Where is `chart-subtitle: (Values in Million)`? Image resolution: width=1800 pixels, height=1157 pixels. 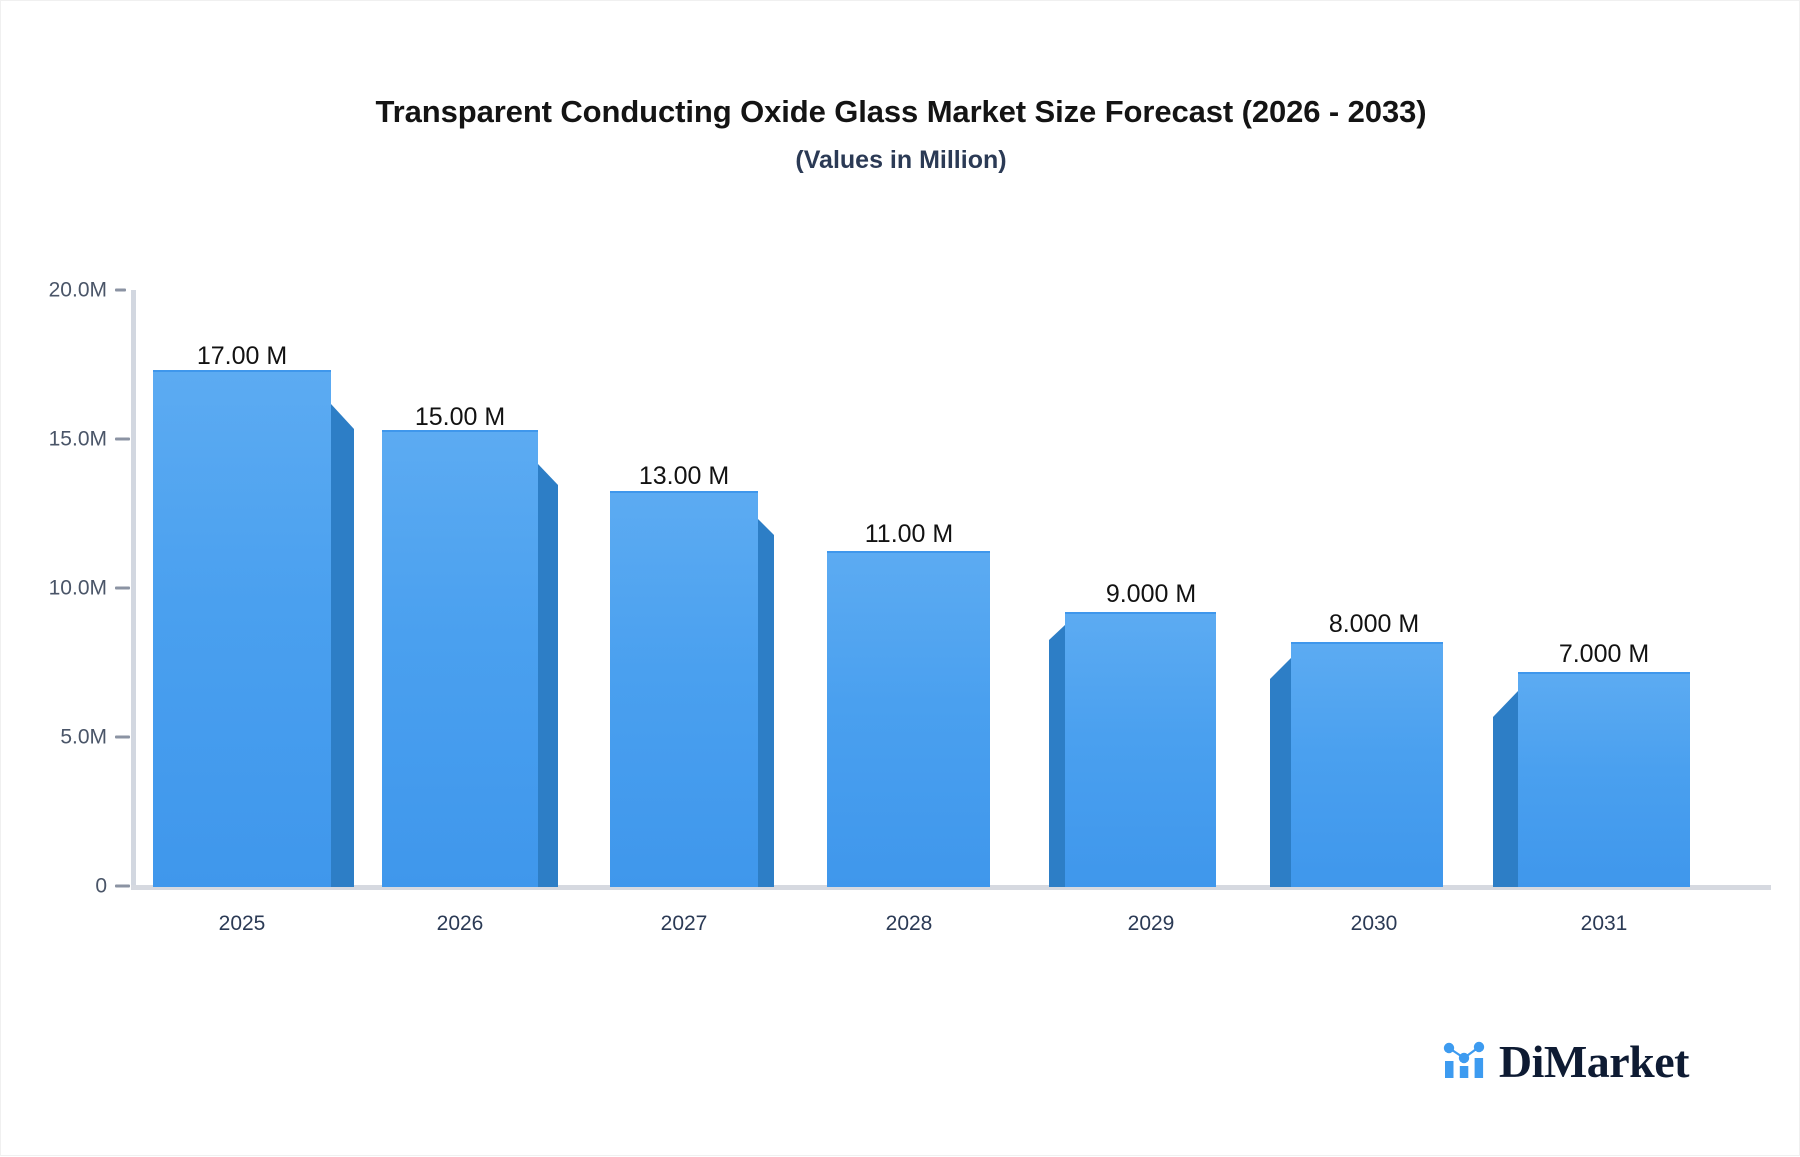
chart-subtitle: (Values in Million) is located at coordinates (901, 159).